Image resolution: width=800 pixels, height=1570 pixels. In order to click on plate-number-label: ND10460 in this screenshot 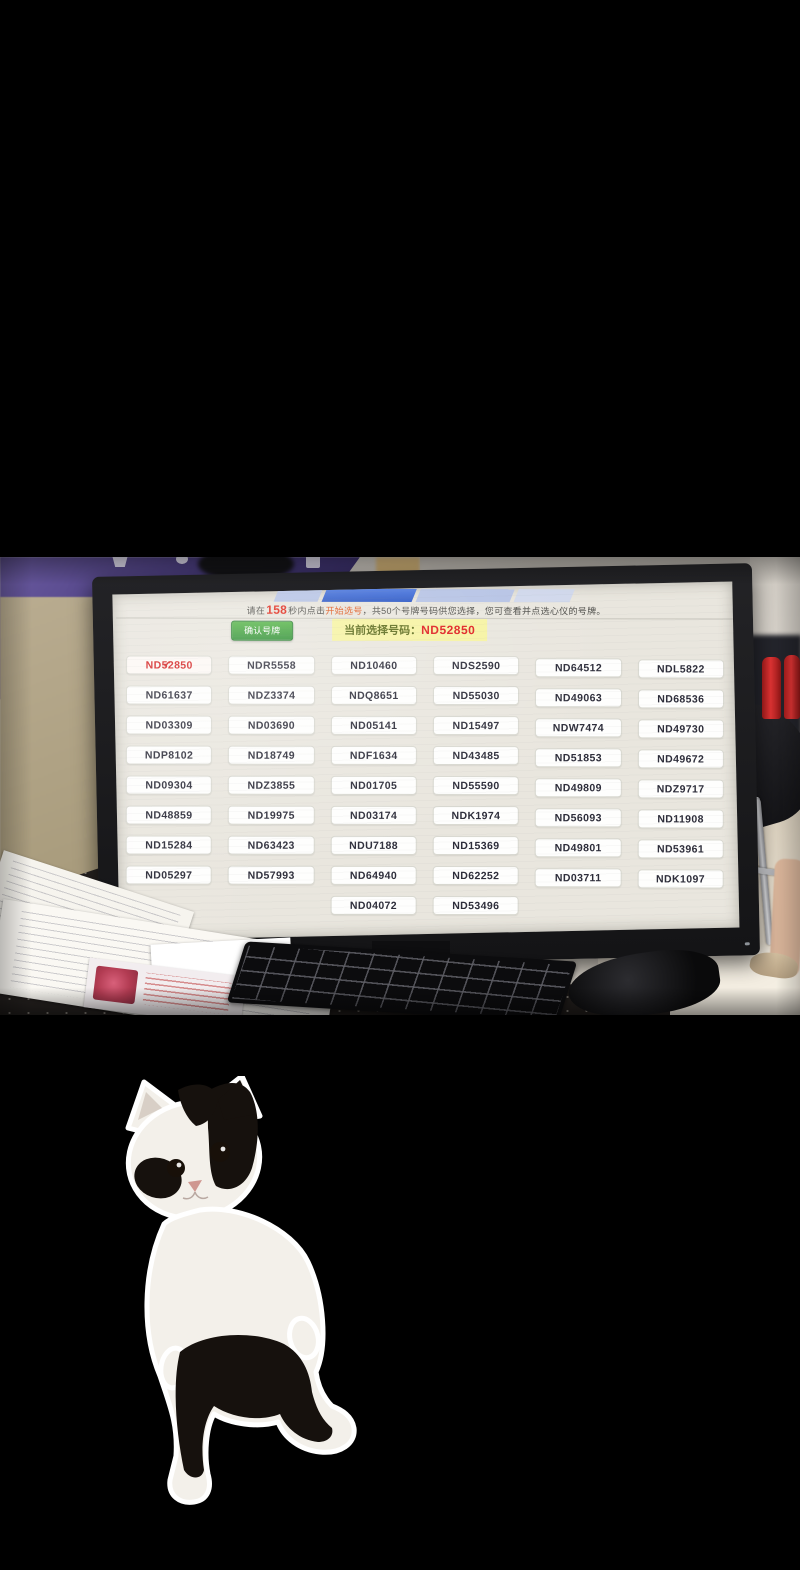, I will do `click(374, 665)`.